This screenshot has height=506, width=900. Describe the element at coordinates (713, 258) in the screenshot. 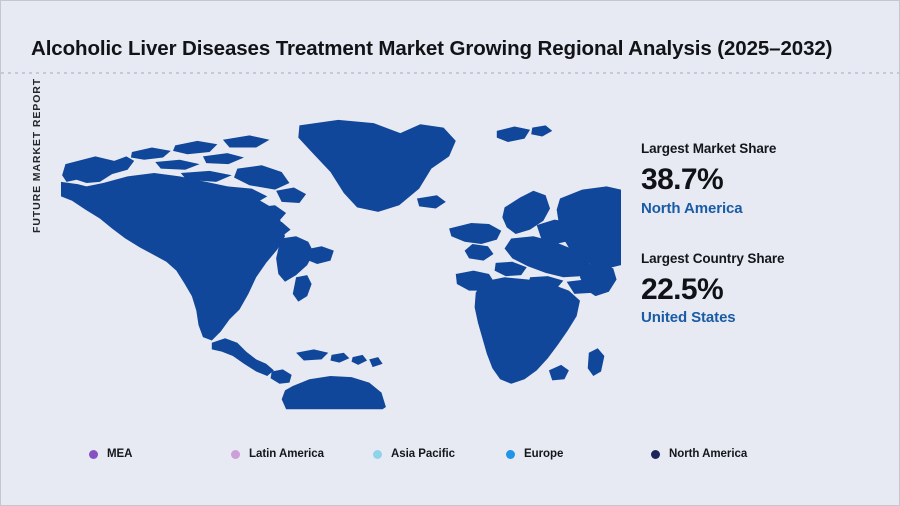

I see `stat-label: Largest Country Share` at that location.